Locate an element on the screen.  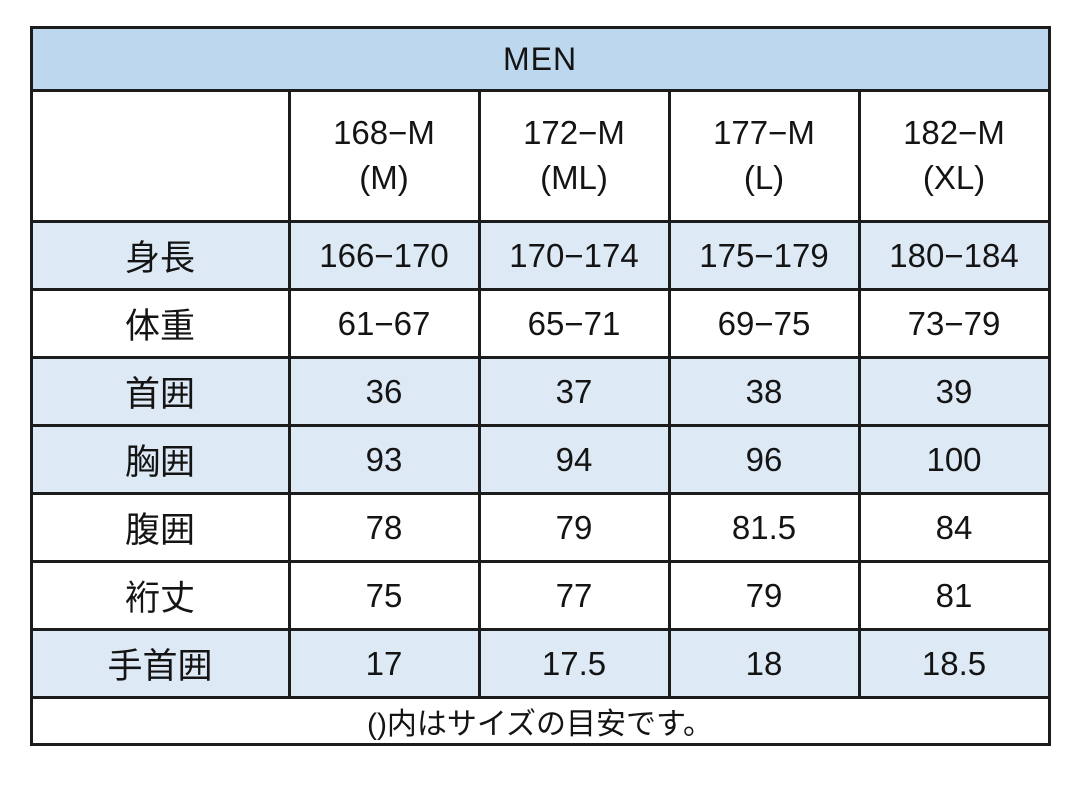
table-row-sleeve: 裄丈 75 77 79 81 is located at coordinates (540, 595).